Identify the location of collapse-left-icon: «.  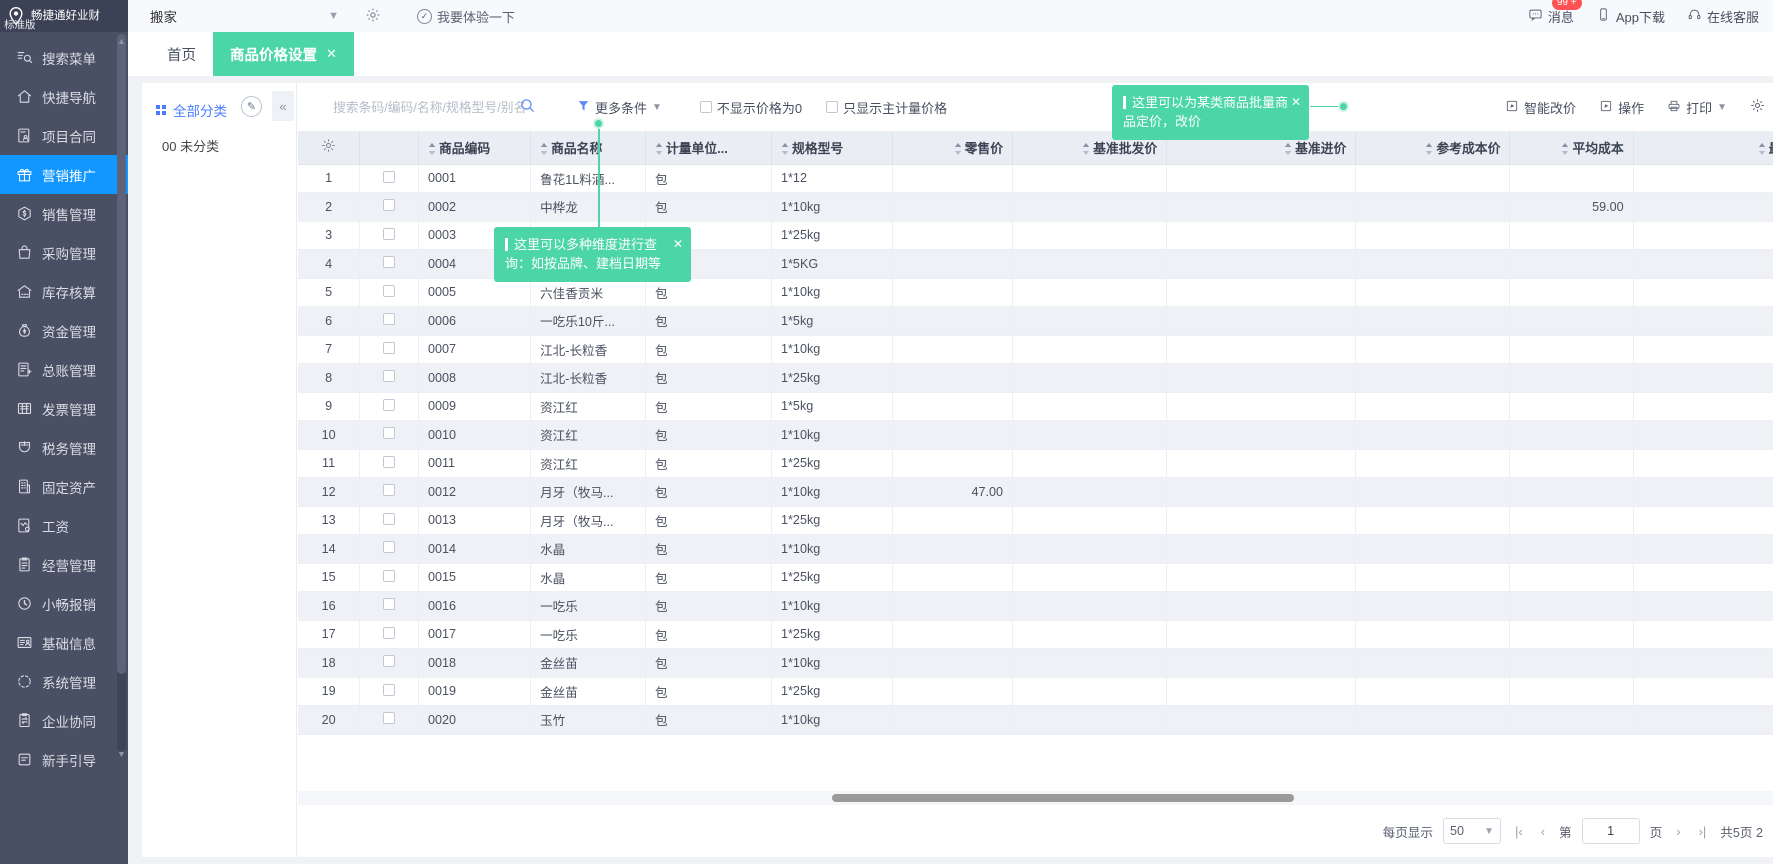
(283, 106).